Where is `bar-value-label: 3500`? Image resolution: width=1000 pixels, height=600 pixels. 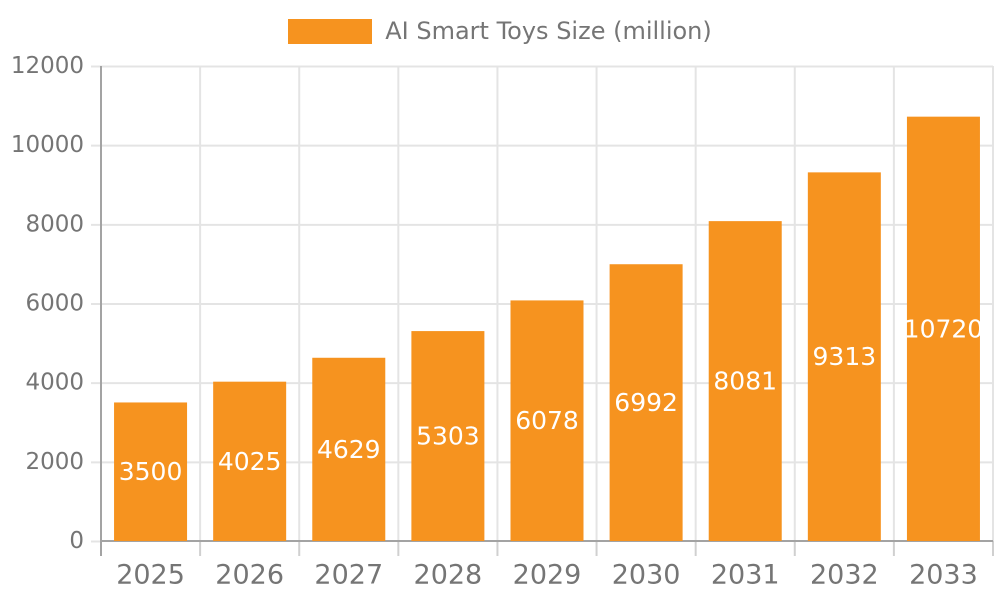
bar-value-label: 3500 is located at coordinates (151, 471).